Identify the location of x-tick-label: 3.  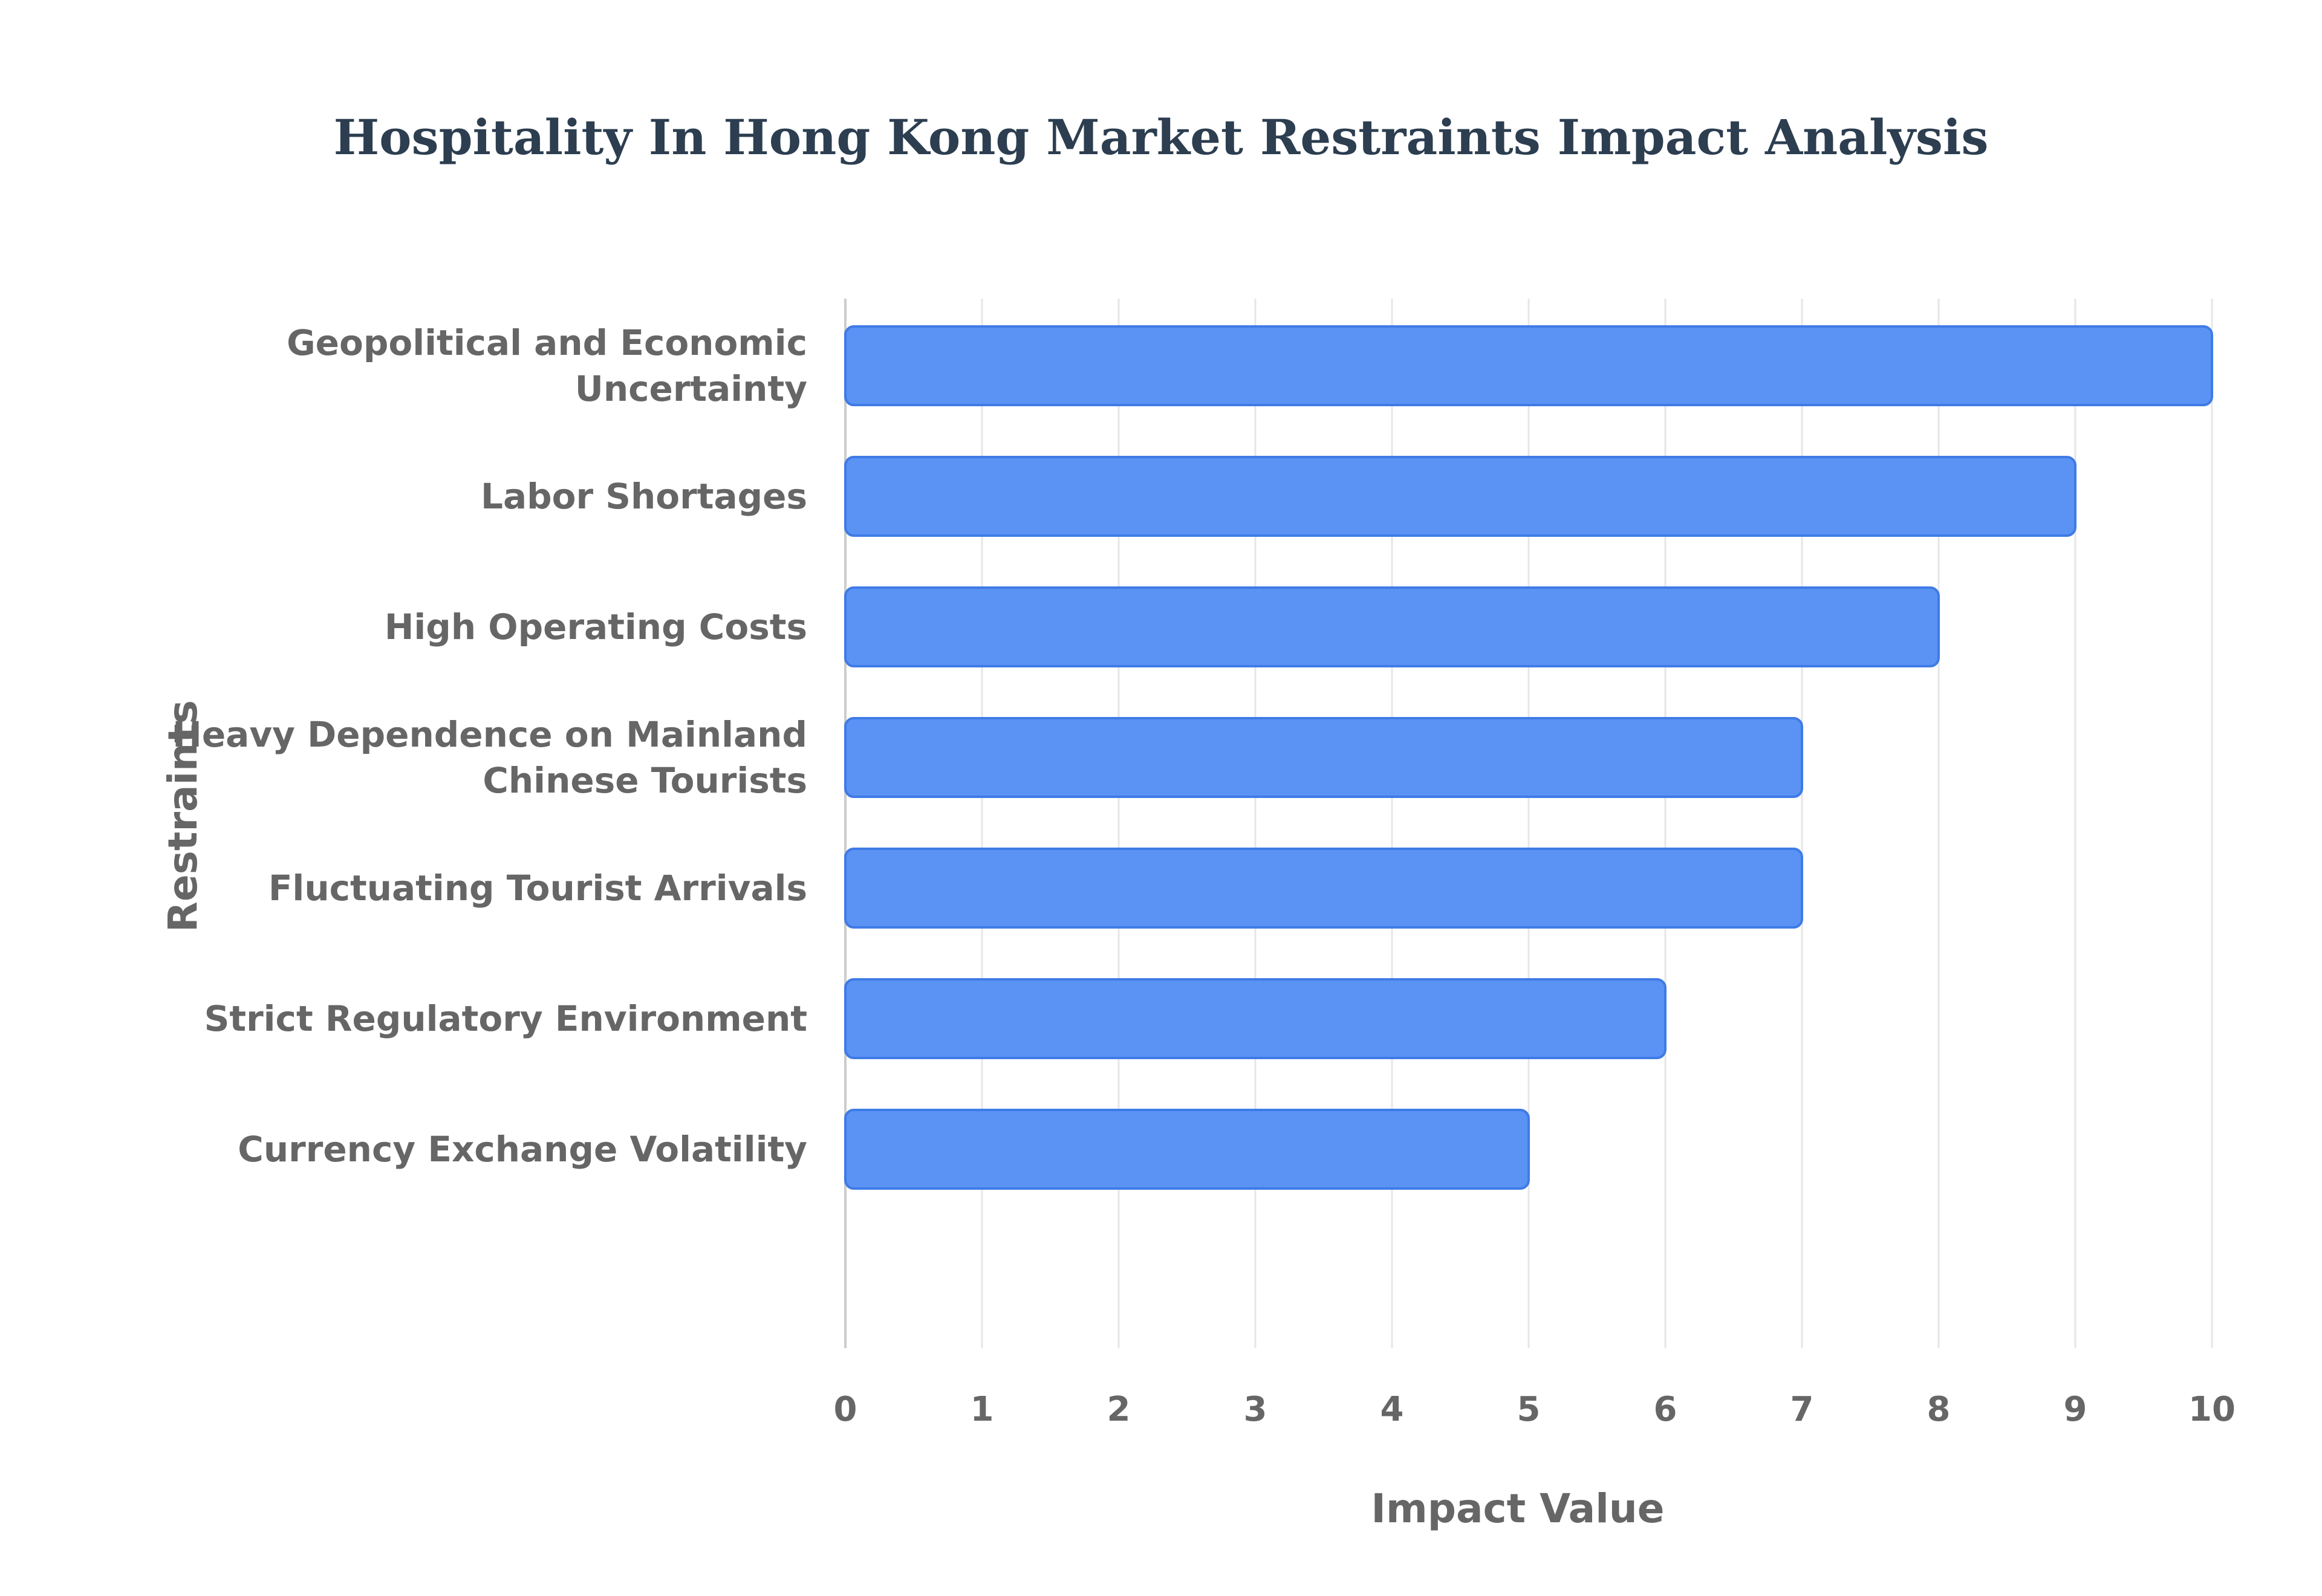
(1255, 1409).